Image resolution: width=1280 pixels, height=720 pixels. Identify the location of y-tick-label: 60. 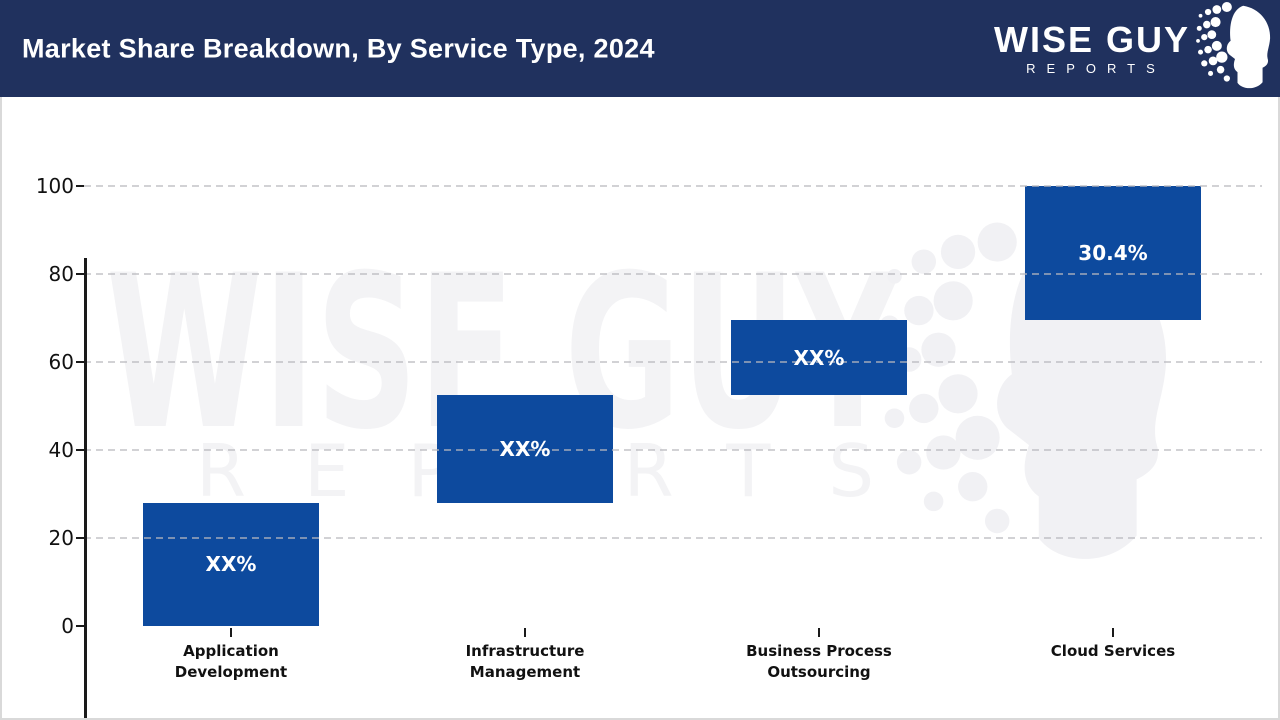
(61, 362).